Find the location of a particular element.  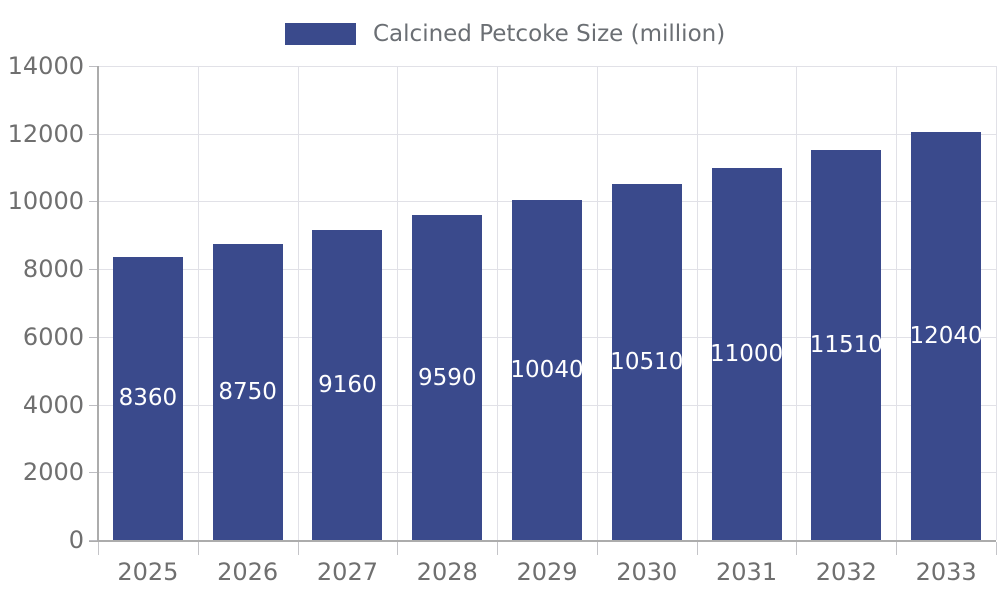

bar-value-label: 11000 is located at coordinates (746, 353).